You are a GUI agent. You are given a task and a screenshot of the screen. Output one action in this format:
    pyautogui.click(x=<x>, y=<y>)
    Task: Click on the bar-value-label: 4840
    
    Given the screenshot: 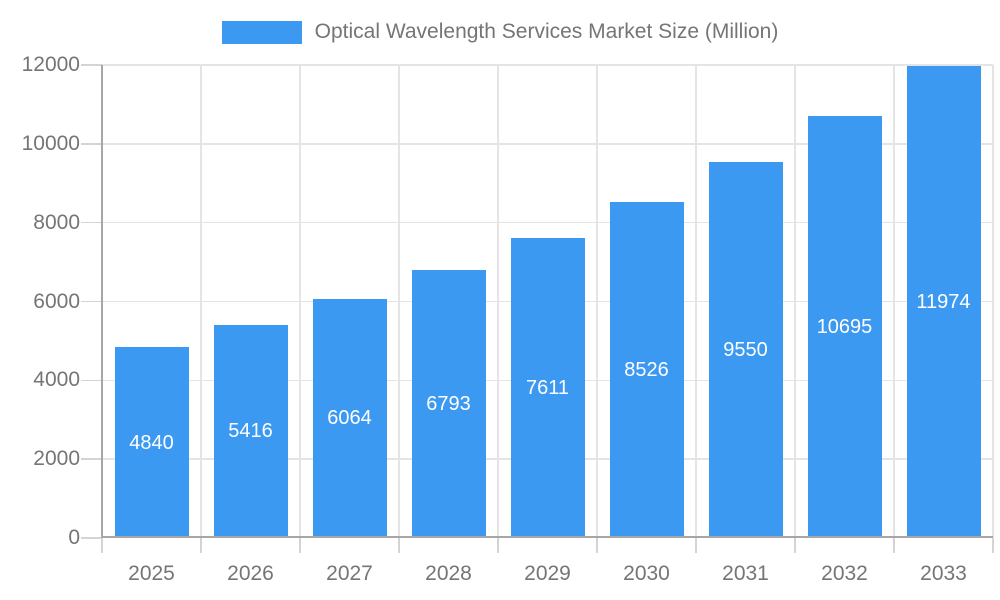 What is the action you would take?
    pyautogui.click(x=151, y=442)
    